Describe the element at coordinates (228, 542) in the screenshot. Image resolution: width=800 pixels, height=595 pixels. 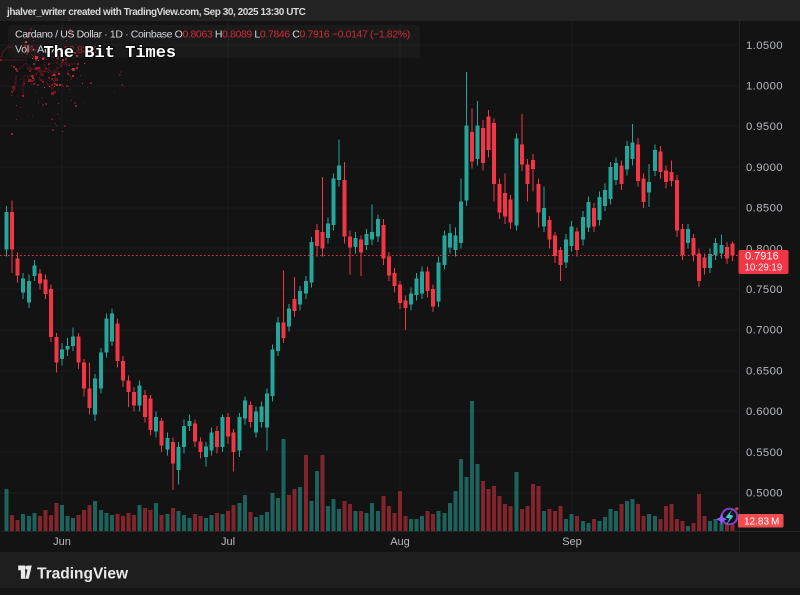
I see `svg-text: Jul` at that location.